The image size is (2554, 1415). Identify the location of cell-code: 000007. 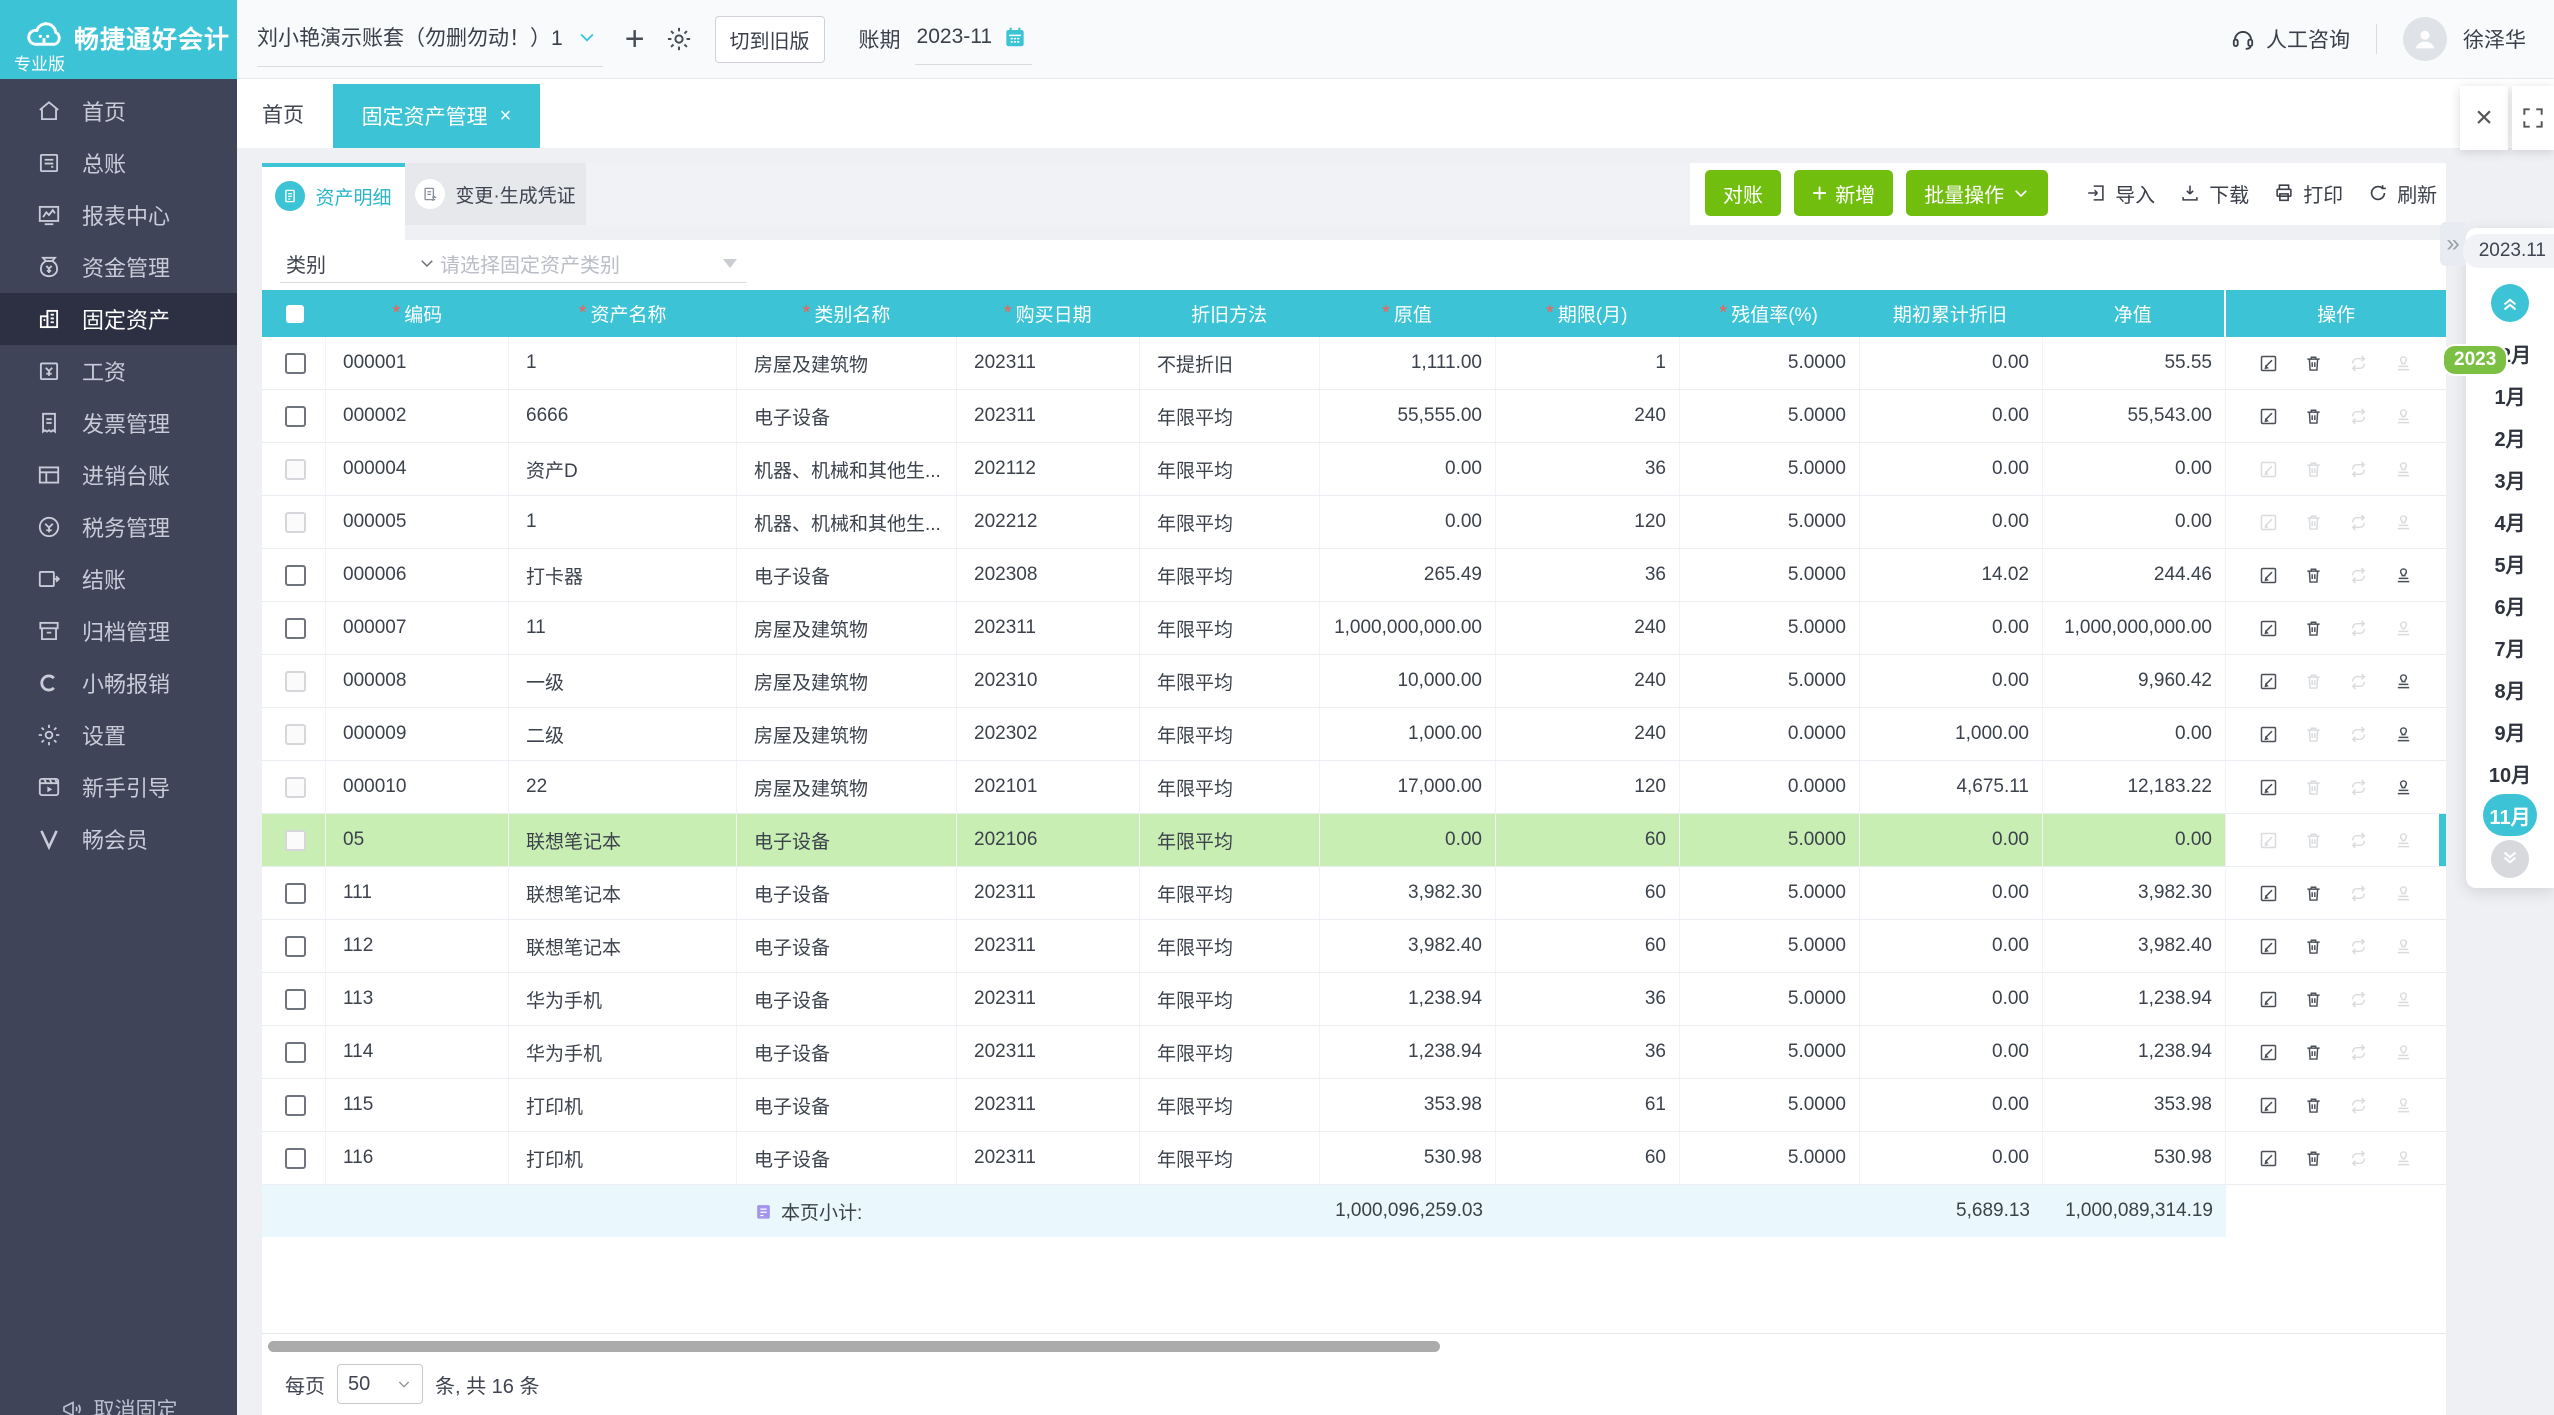
(417, 628).